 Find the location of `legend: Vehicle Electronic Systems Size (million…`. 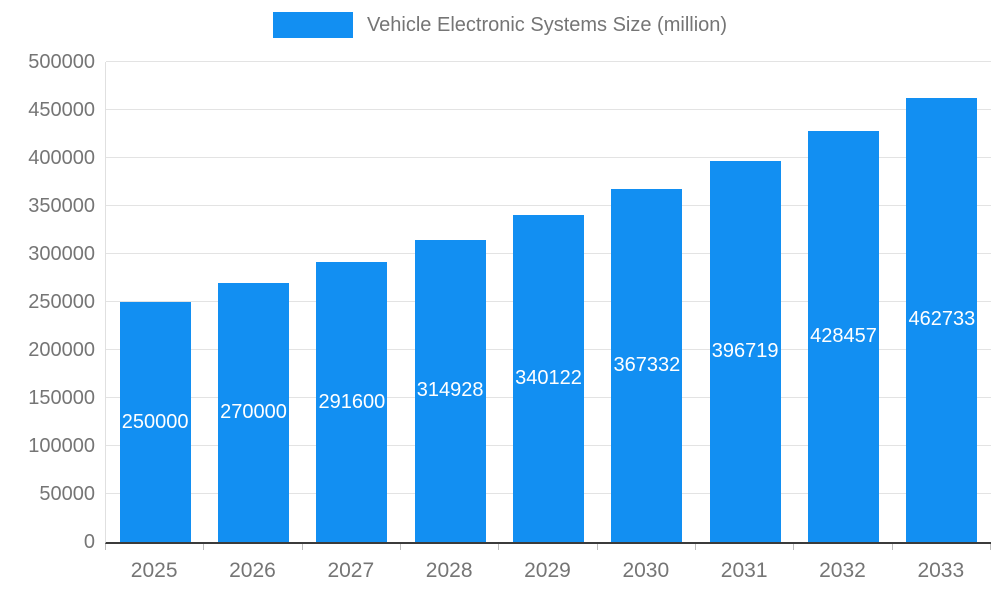

legend: Vehicle Electronic Systems Size (million… is located at coordinates (500, 25).